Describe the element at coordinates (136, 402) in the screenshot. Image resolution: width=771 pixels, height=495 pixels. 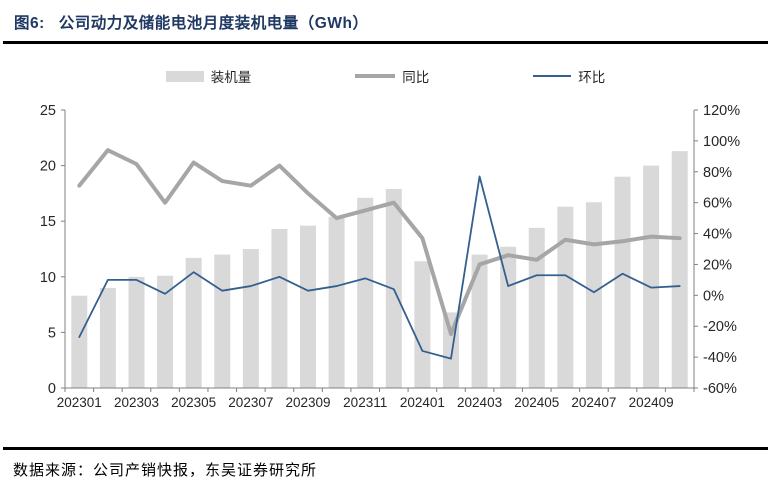
I see `x-axis-label: 202303` at that location.